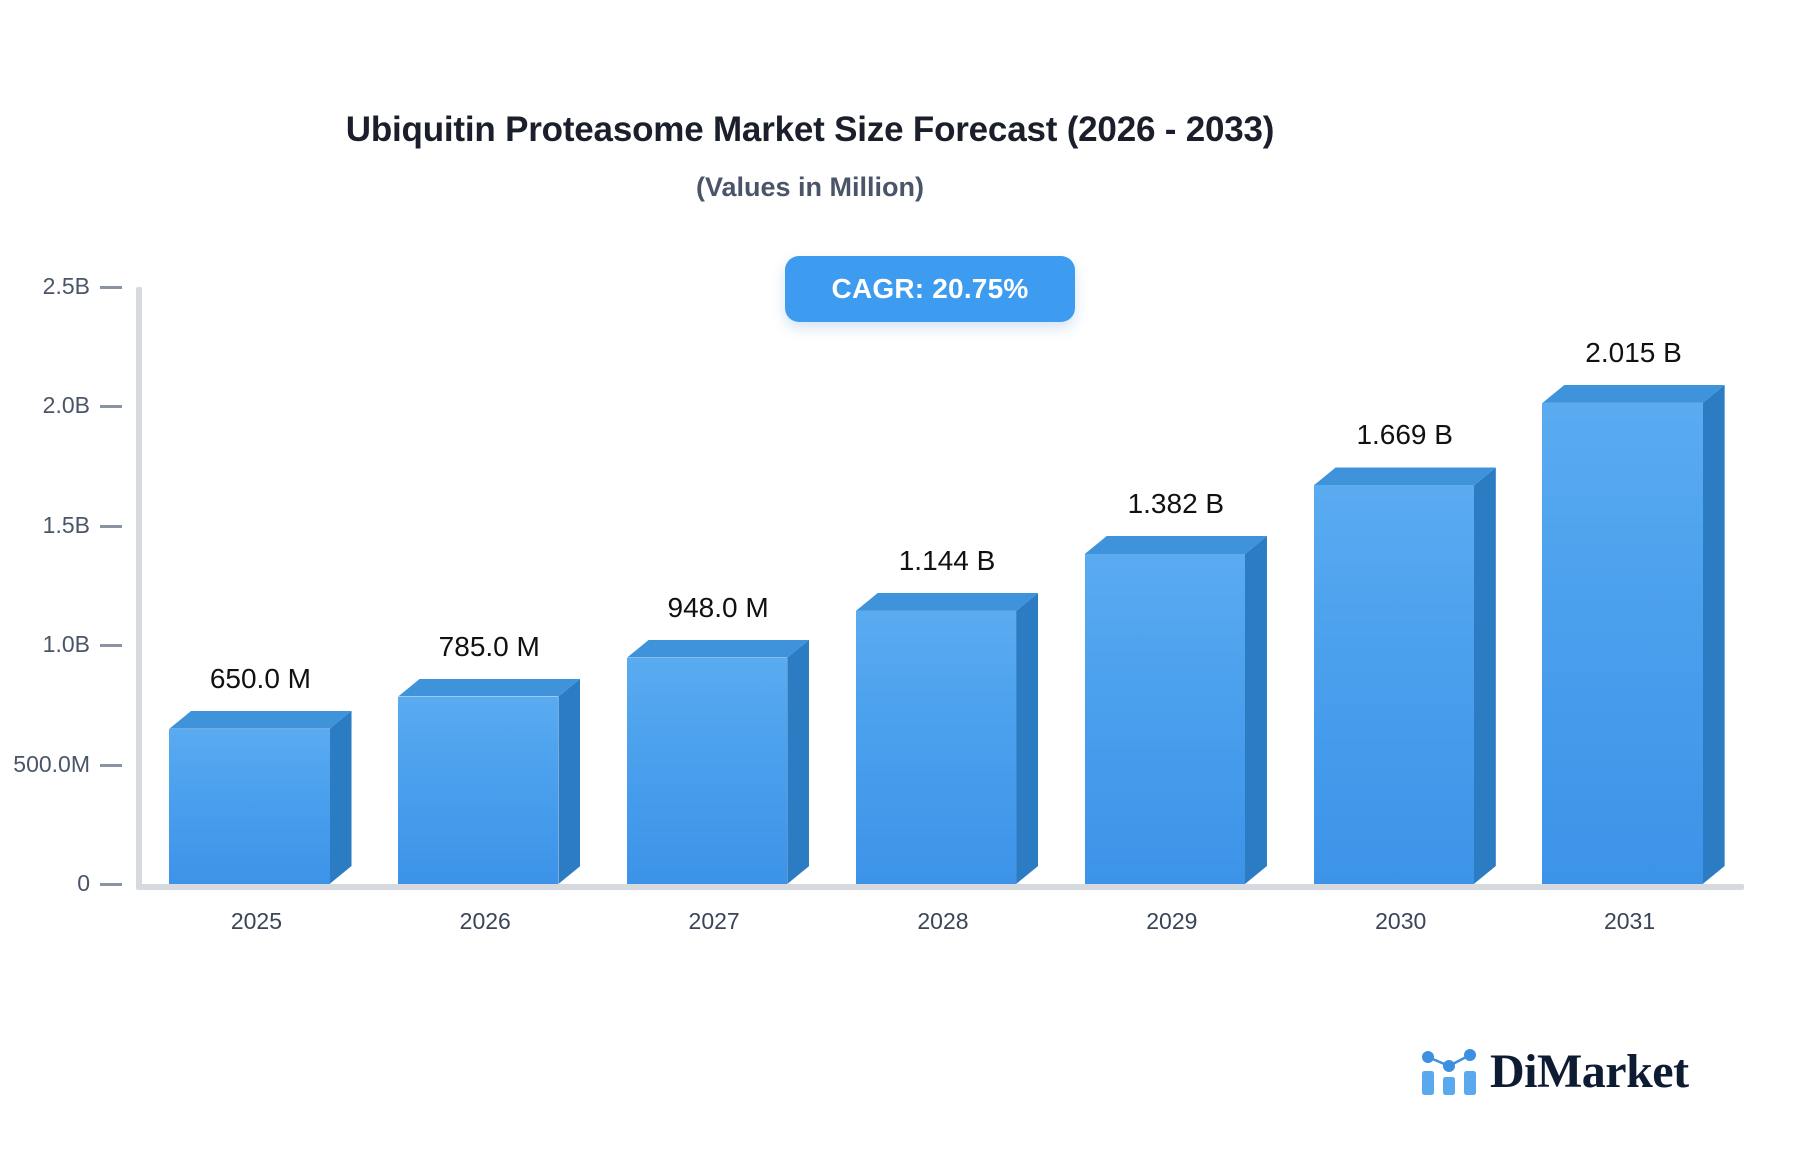 Image resolution: width=1800 pixels, height=1156 pixels. I want to click on bar-value-label: 948.0 M, so click(718, 607).